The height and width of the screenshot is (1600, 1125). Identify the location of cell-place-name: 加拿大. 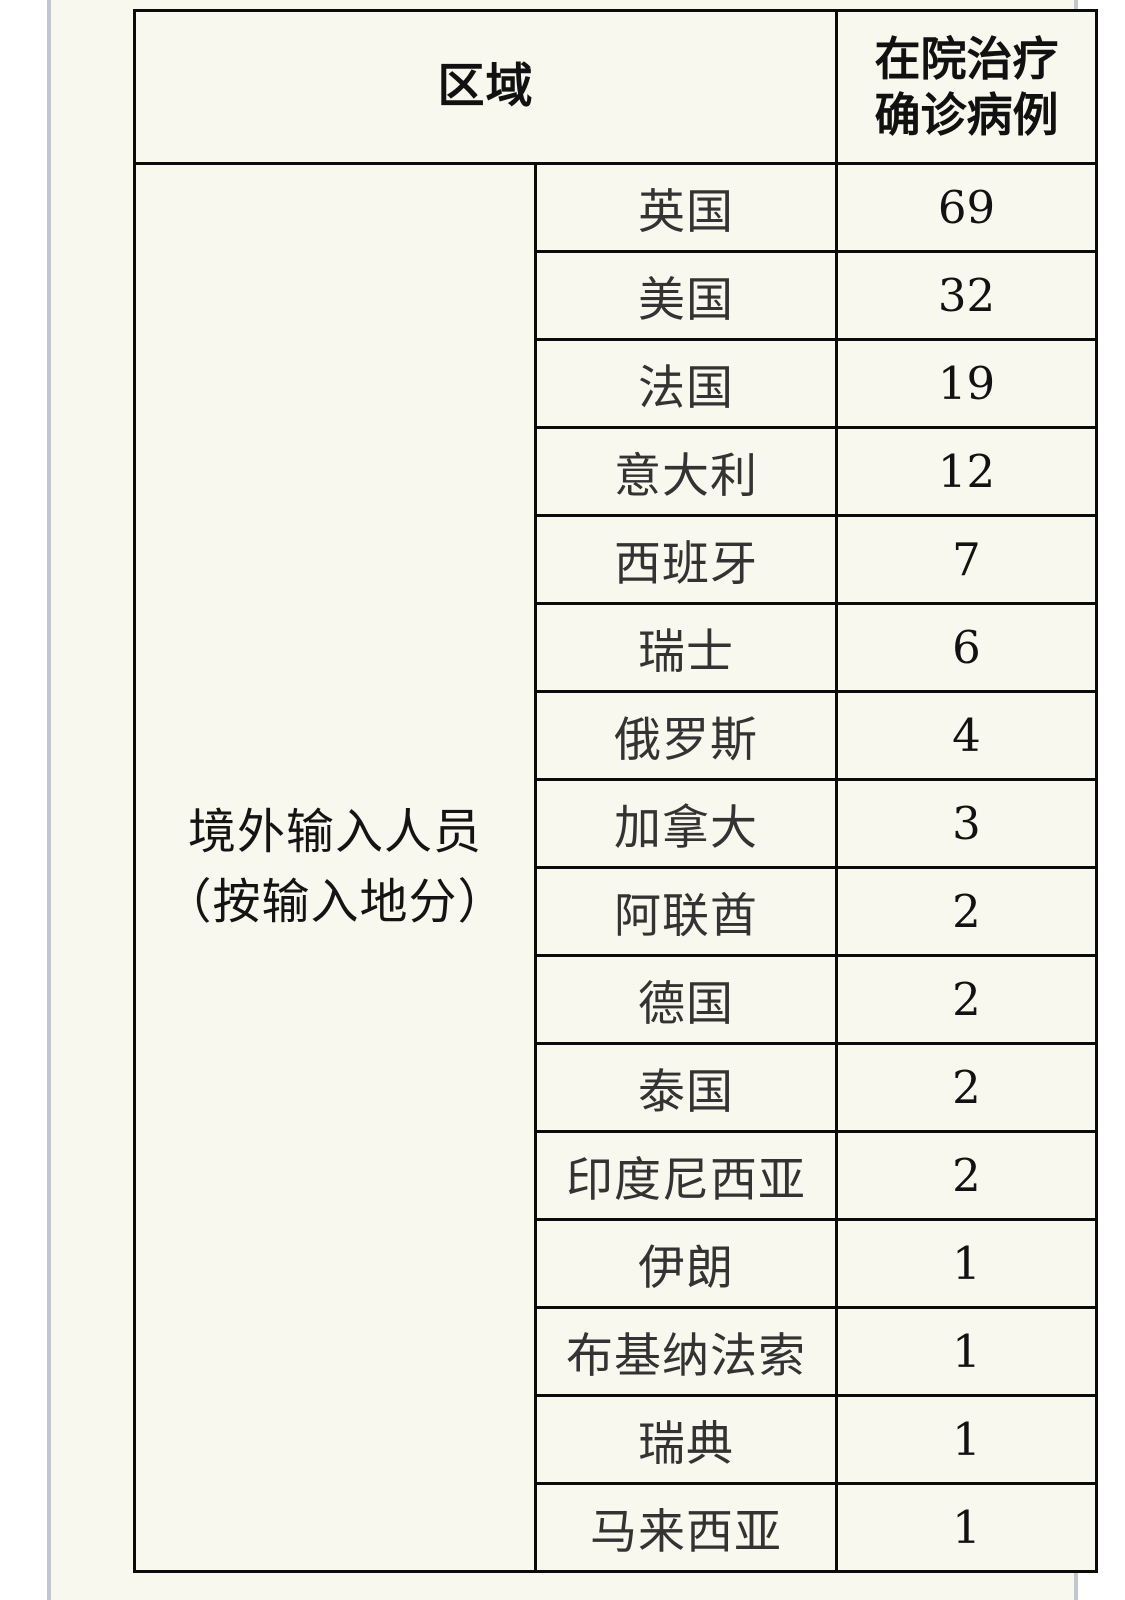
(686, 823).